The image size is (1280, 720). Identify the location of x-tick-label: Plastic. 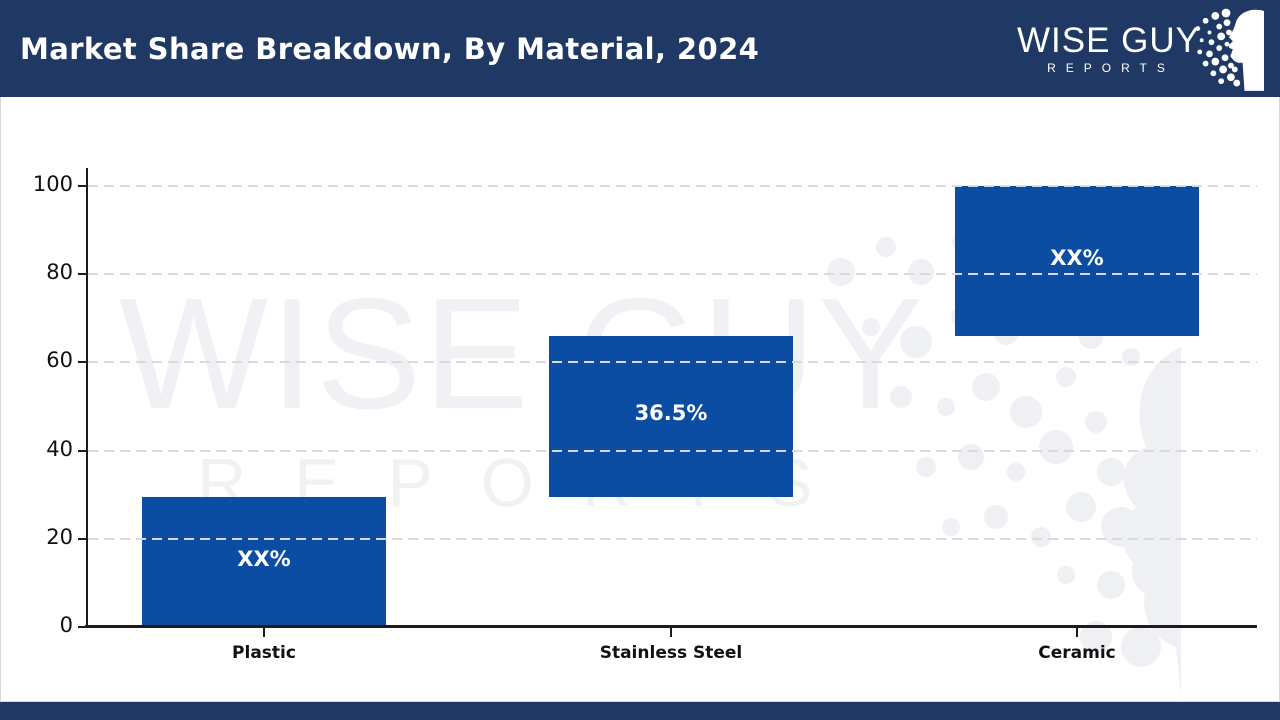
(264, 653).